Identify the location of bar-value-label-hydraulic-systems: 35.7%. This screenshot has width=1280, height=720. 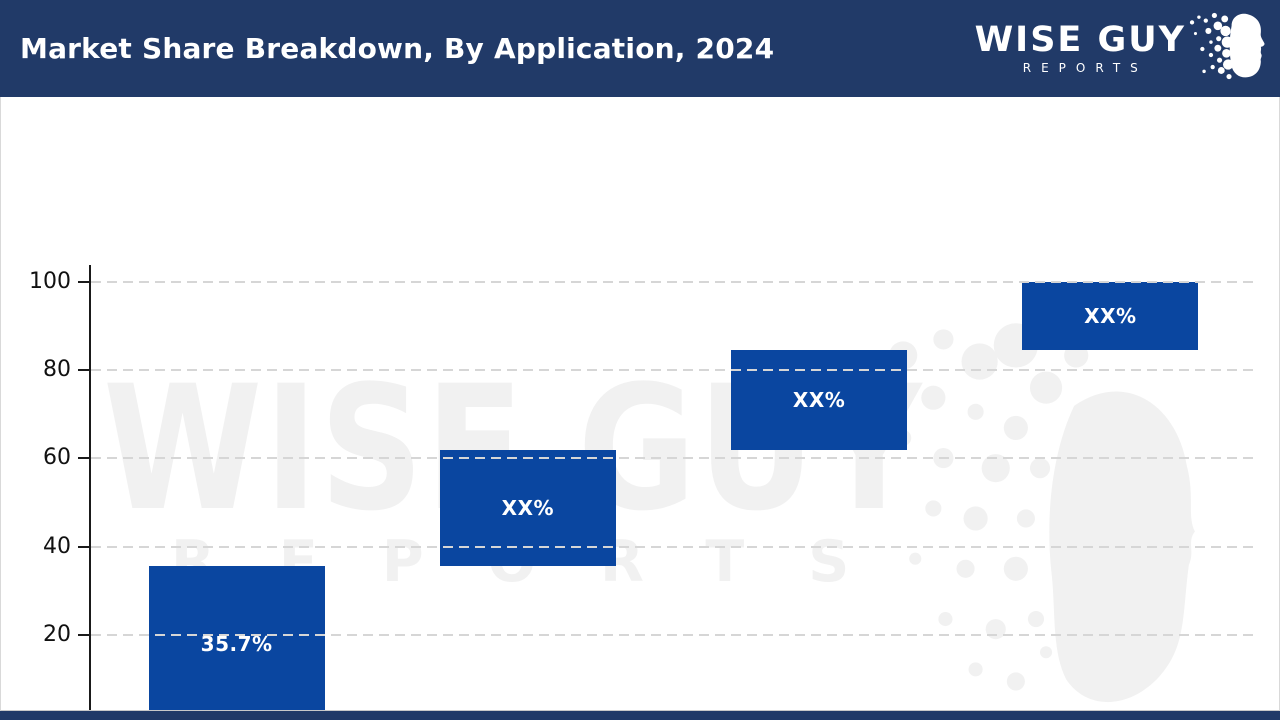
(236, 644).